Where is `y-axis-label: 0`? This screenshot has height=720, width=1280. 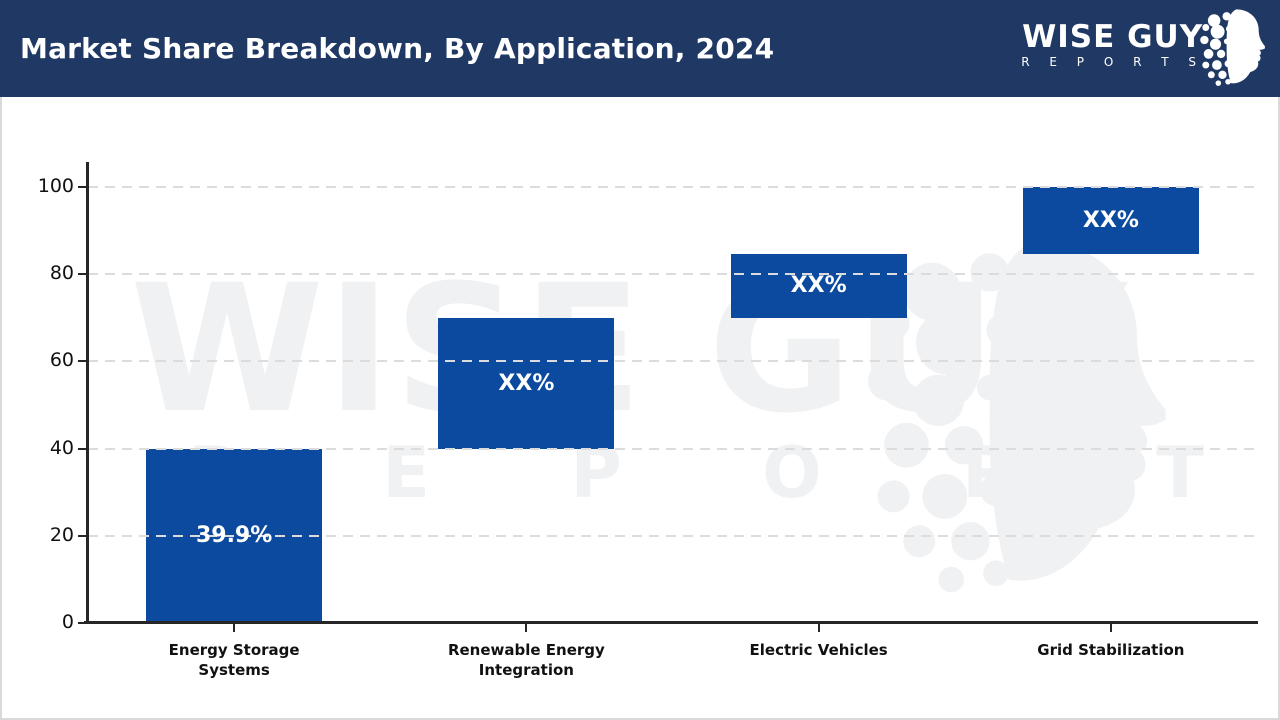
y-axis-label: 0 is located at coordinates (67, 622).